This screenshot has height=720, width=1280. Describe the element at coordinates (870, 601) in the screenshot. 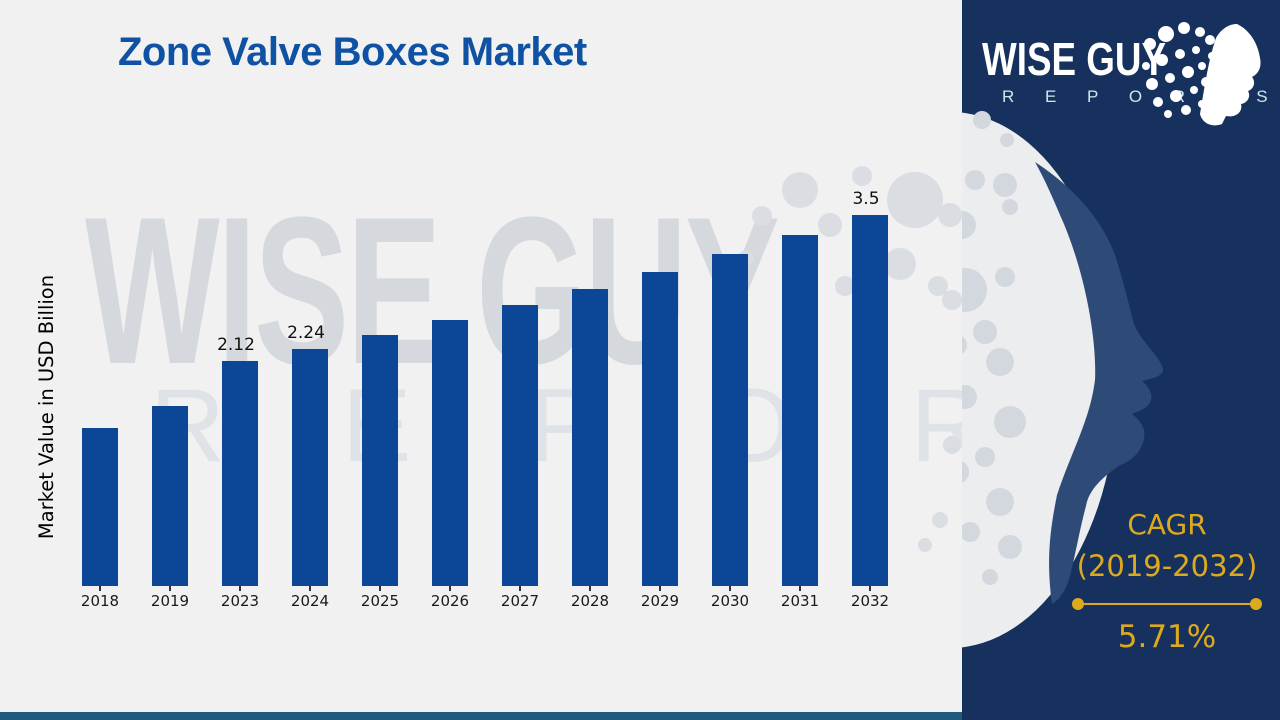

I see `x-tick-label-2032: 2032` at that location.